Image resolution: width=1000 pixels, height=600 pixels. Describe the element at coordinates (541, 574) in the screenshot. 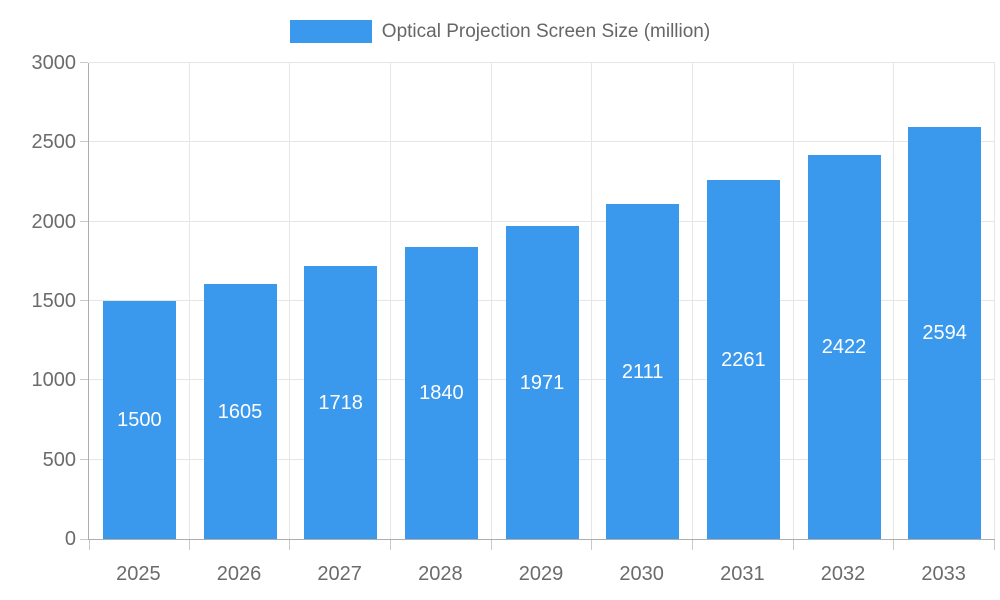

I see `x-axis-tick-label: 2029` at that location.